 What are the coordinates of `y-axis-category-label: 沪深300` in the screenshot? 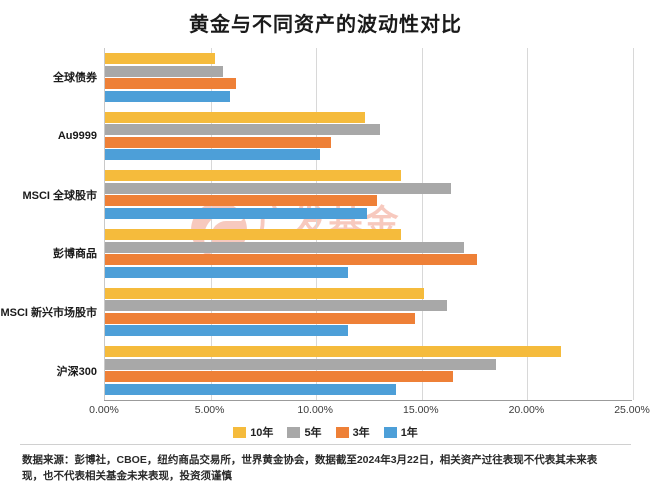 It's located at (76, 371).